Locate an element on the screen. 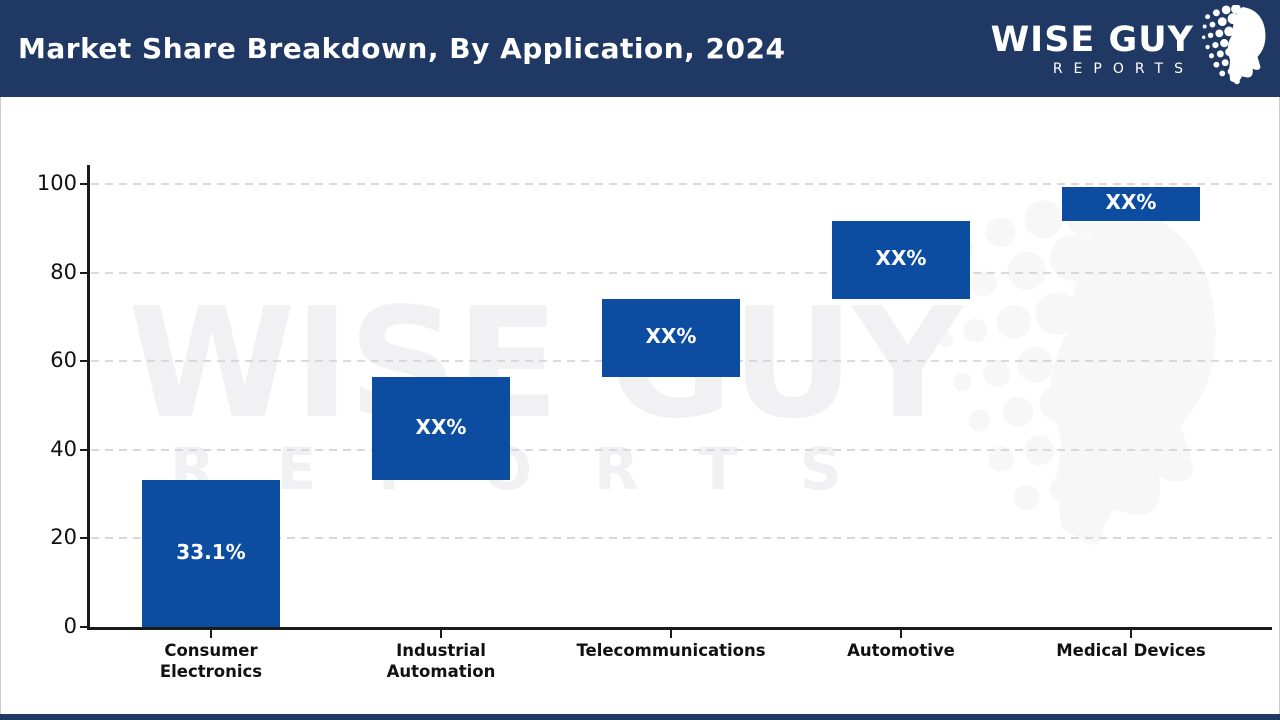 The image size is (1280, 720). y-axis-spine is located at coordinates (88, 397).